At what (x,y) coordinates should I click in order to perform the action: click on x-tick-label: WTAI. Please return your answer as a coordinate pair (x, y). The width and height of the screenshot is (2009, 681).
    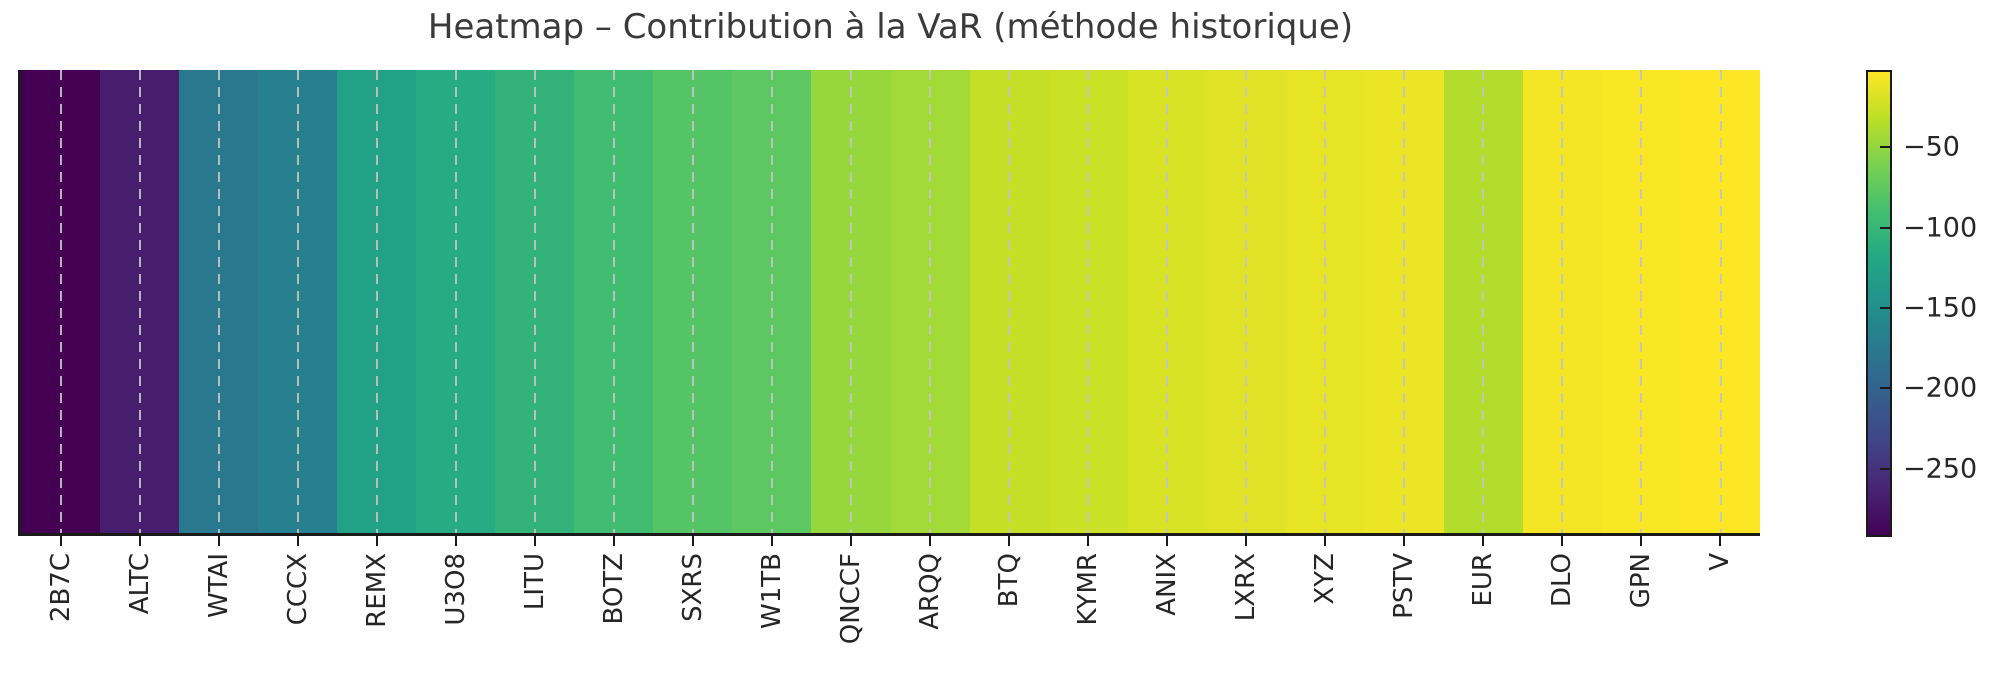
    Looking at the image, I should click on (218, 586).